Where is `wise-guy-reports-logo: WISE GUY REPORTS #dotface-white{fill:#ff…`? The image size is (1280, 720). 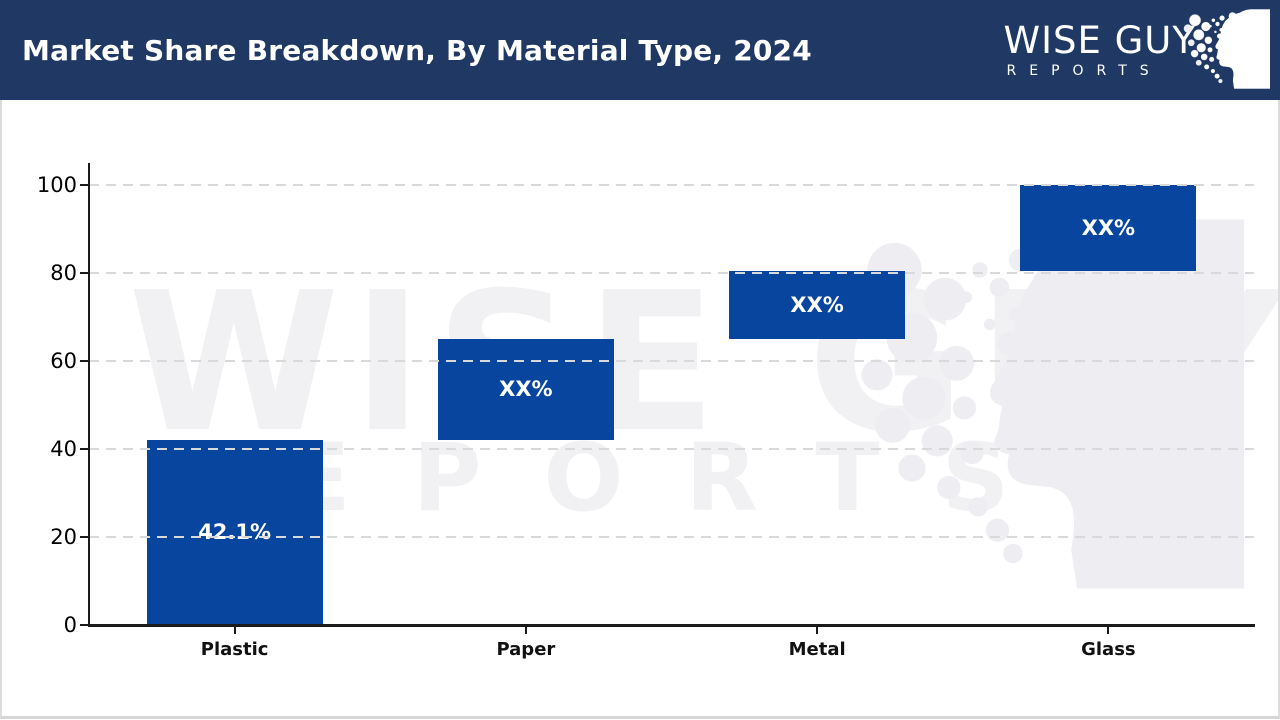
wise-guy-reports-logo: WISE GUY REPORTS #dotface-white{fill:#ff… is located at coordinates (1137, 50).